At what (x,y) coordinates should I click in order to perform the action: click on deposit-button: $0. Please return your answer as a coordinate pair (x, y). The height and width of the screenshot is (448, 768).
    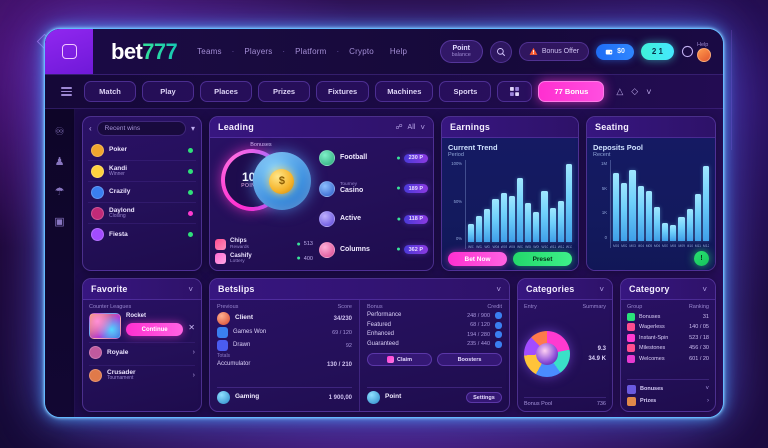
    Looking at the image, I should click on (615, 51).